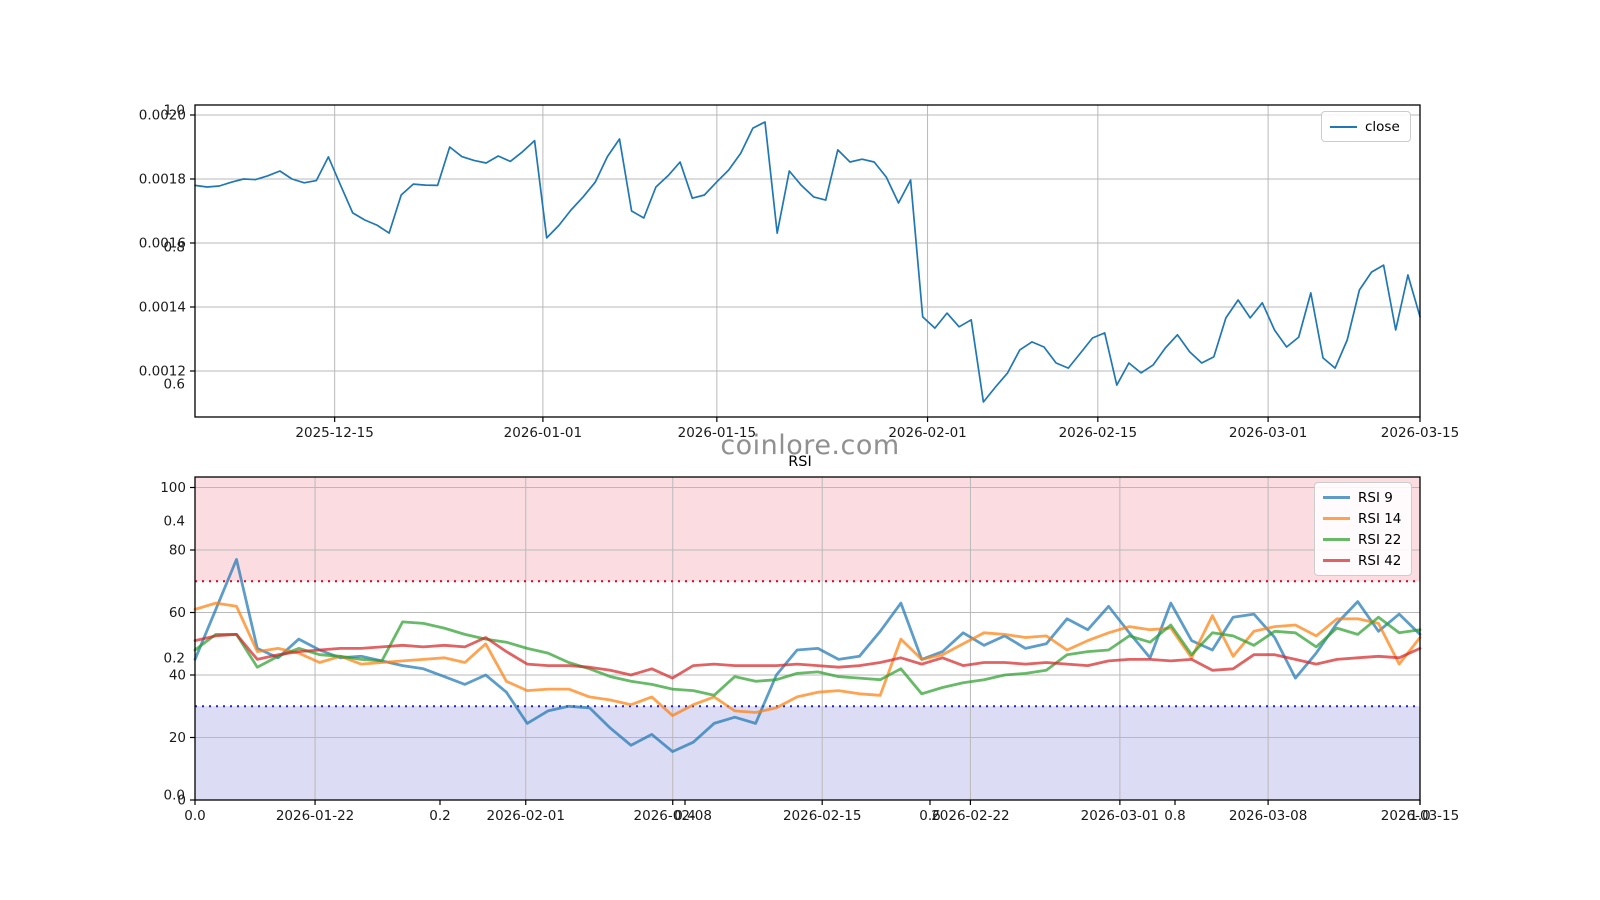 This screenshot has height=900, width=1600. What do you see at coordinates (1174, 816) in the screenshot?
I see `overlay-xtick-label: 0.8` at bounding box center [1174, 816].